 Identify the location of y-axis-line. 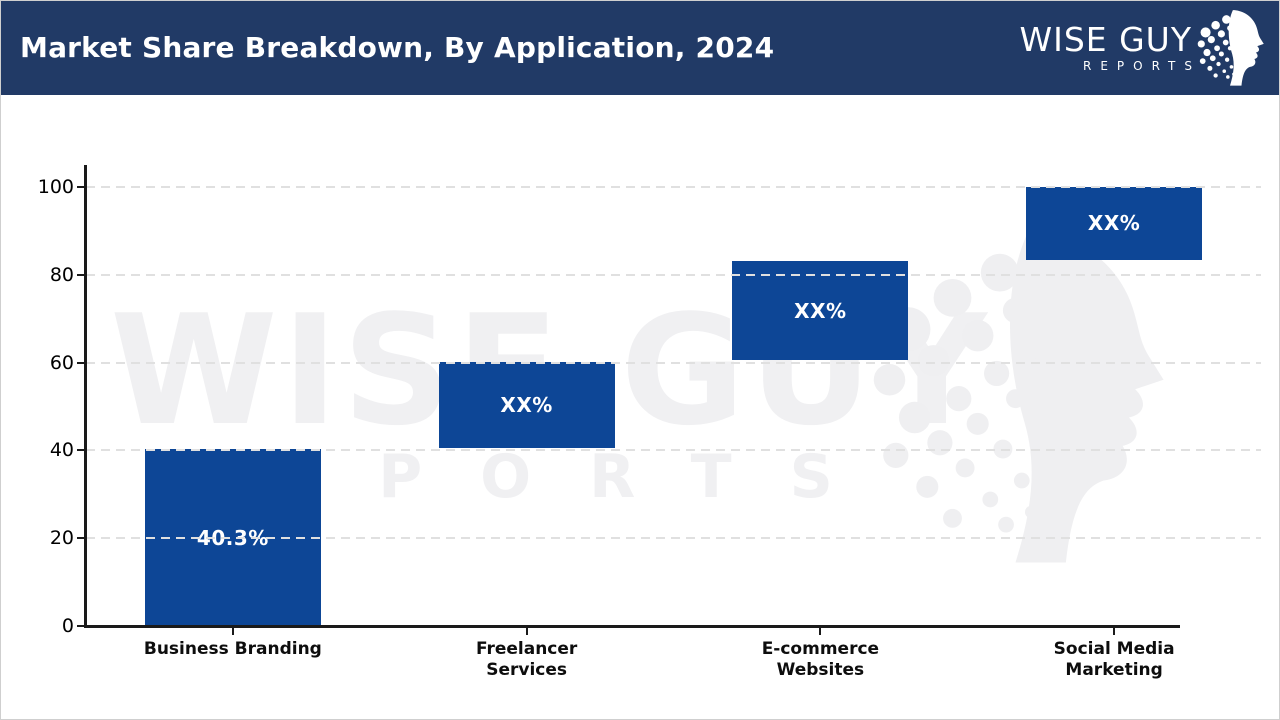
(85, 396).